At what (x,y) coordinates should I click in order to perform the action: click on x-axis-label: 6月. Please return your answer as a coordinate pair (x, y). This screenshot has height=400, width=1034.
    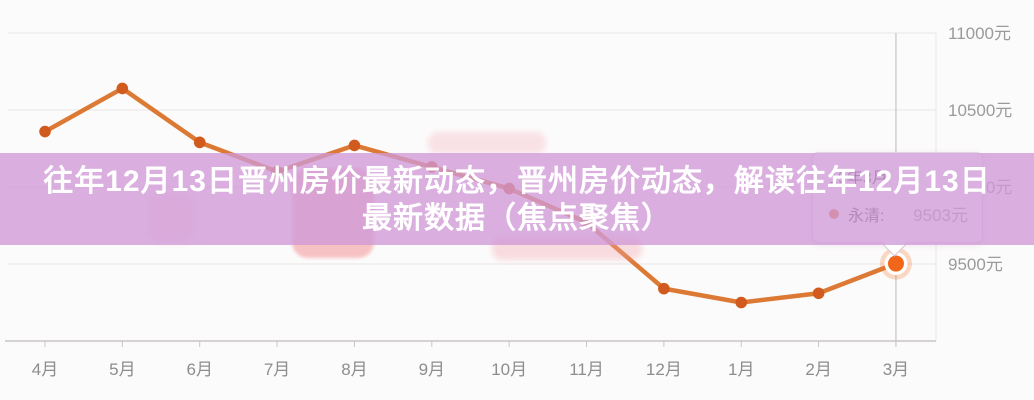
    Looking at the image, I should click on (199, 369).